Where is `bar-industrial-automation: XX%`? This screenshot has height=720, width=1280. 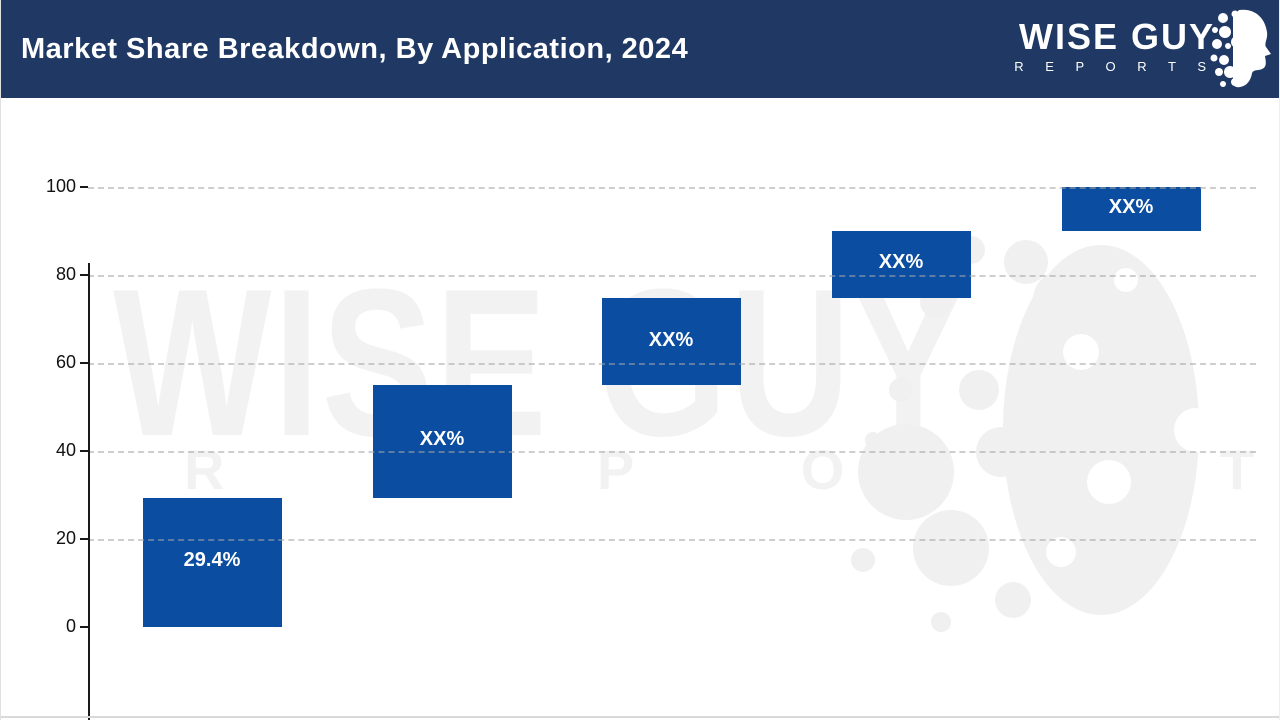 bar-industrial-automation: XX% is located at coordinates (671, 341).